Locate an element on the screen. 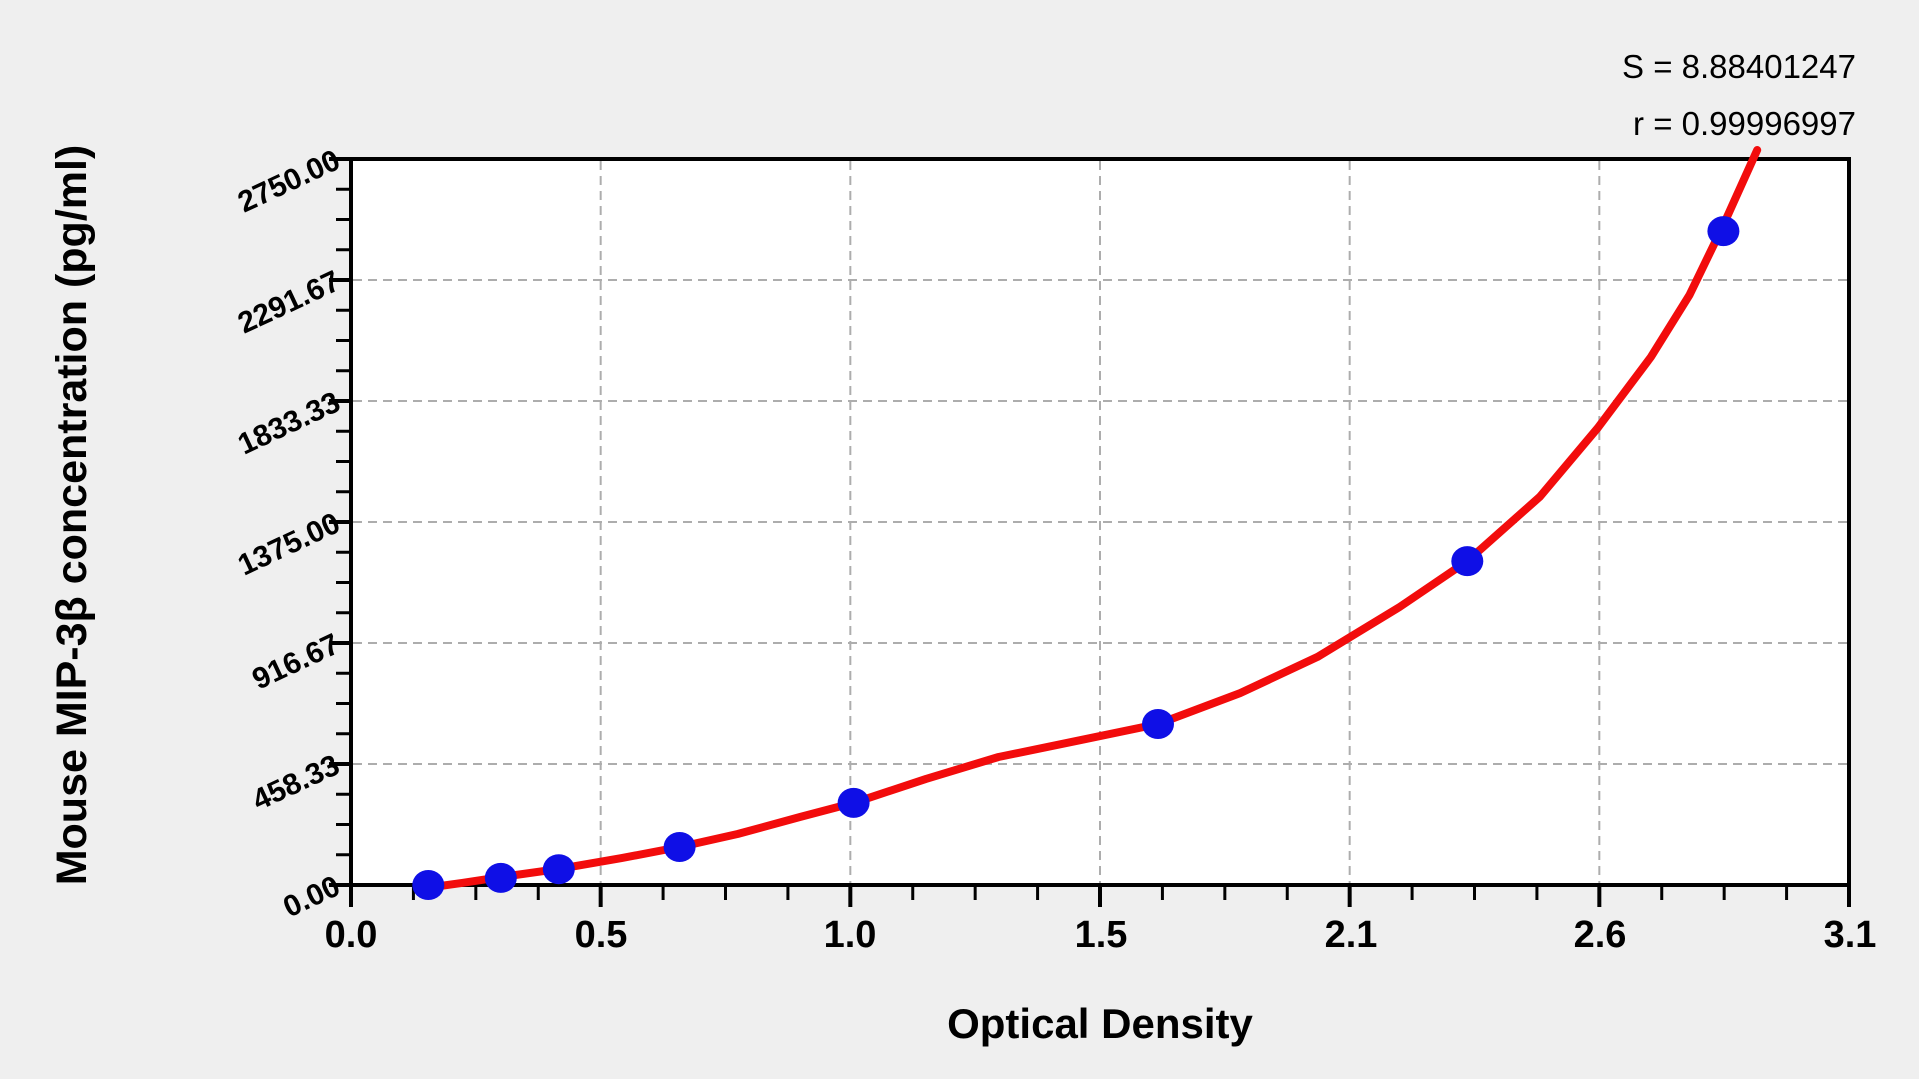  x-tick-label: 0.0 is located at coordinates (351, 935).